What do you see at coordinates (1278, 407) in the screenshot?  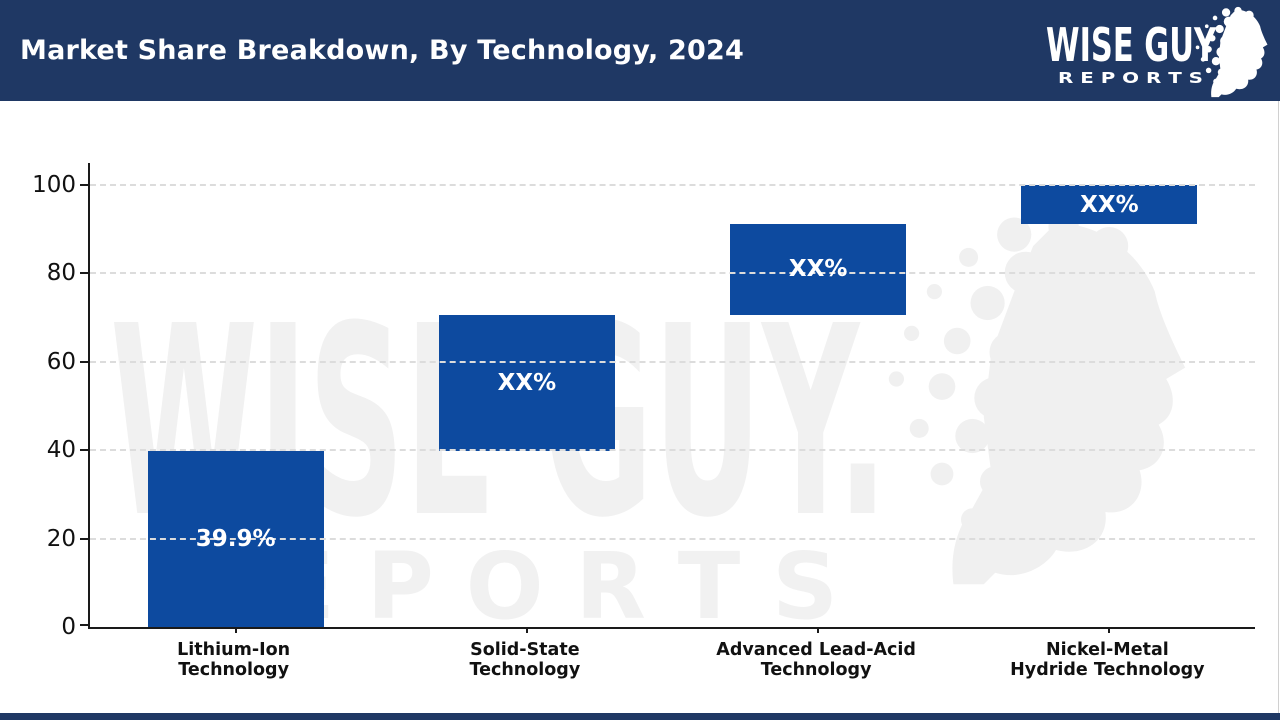 I see `right-border` at bounding box center [1278, 407].